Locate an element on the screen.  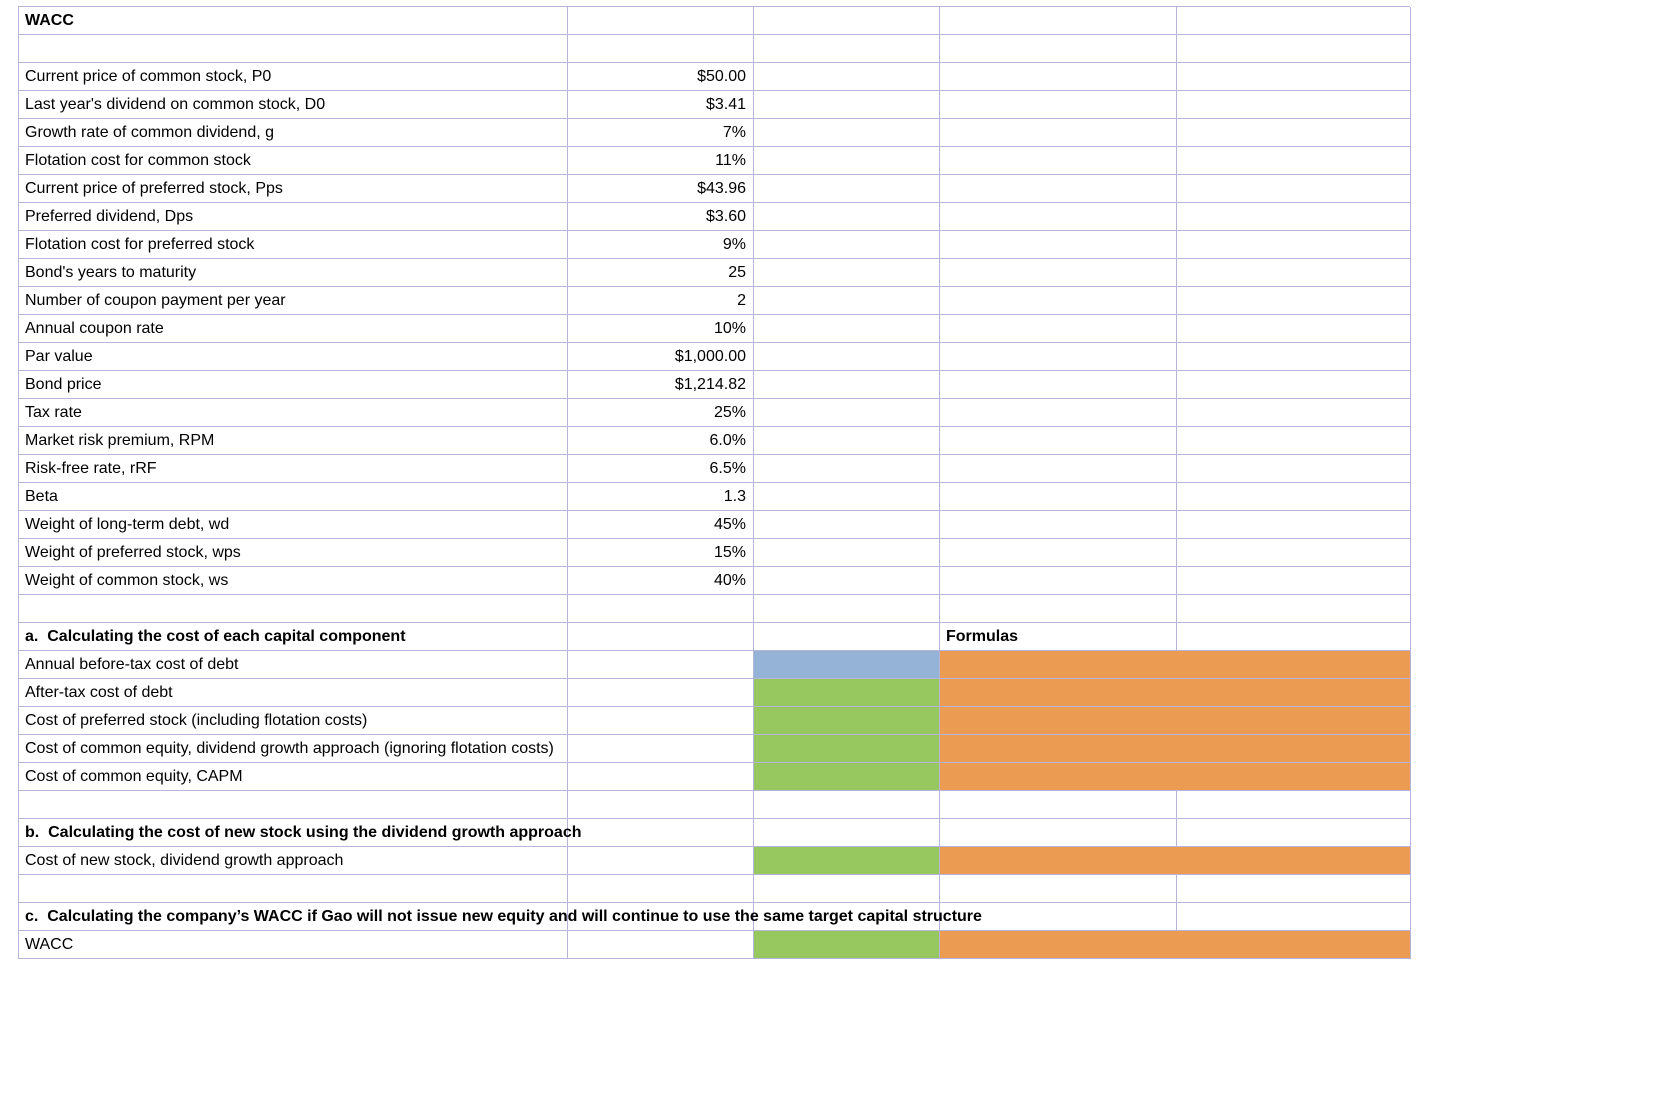
input-value-cell: 6.5% is located at coordinates (661, 469).